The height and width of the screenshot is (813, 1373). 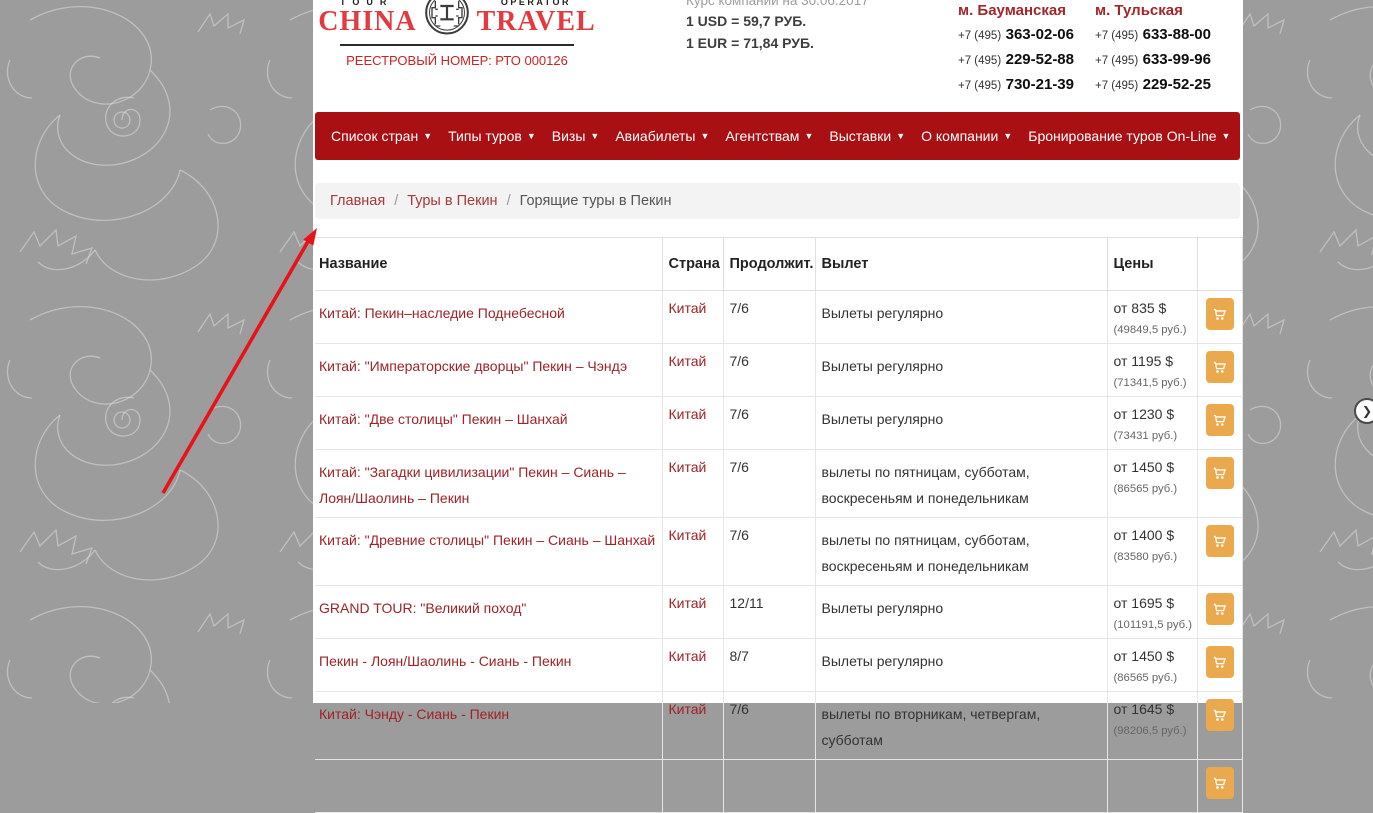 What do you see at coordinates (1152, 317) in the screenshot?
I see `price-cell: от 835 $ (49849,5 руб.)` at bounding box center [1152, 317].